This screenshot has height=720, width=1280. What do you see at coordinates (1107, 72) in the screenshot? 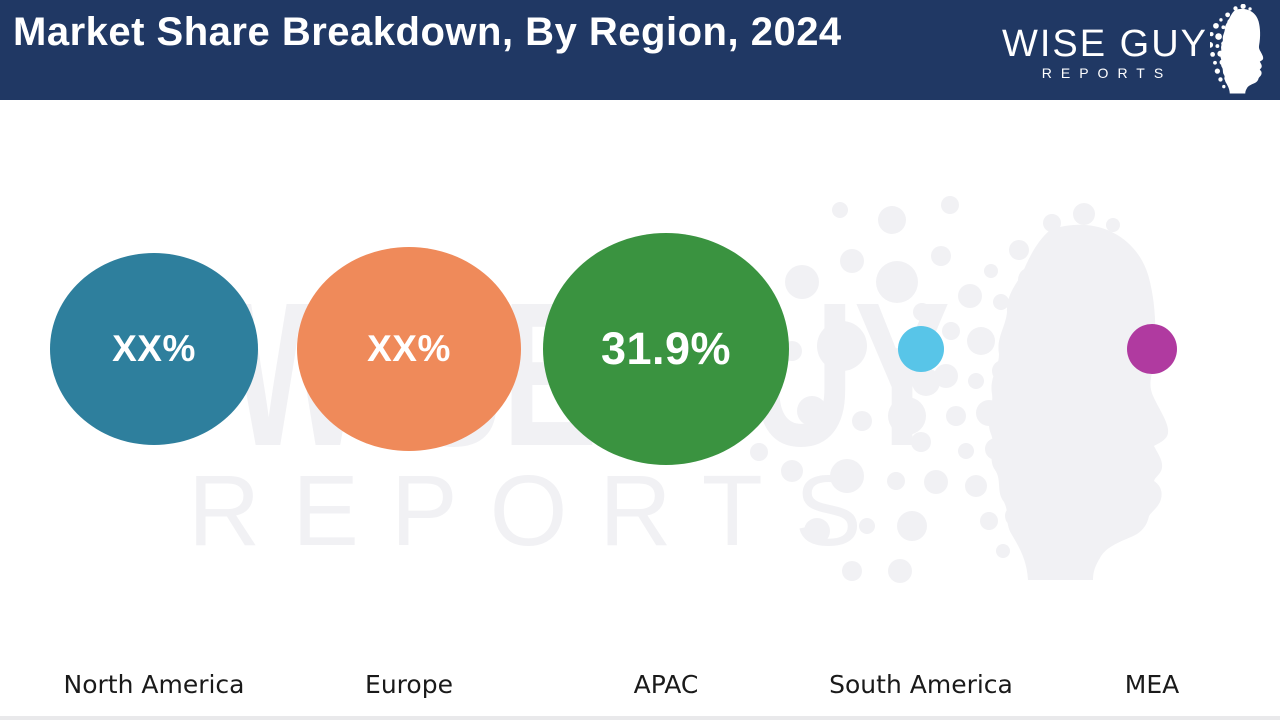
I see `logo-subtext: REPORTS` at bounding box center [1107, 72].